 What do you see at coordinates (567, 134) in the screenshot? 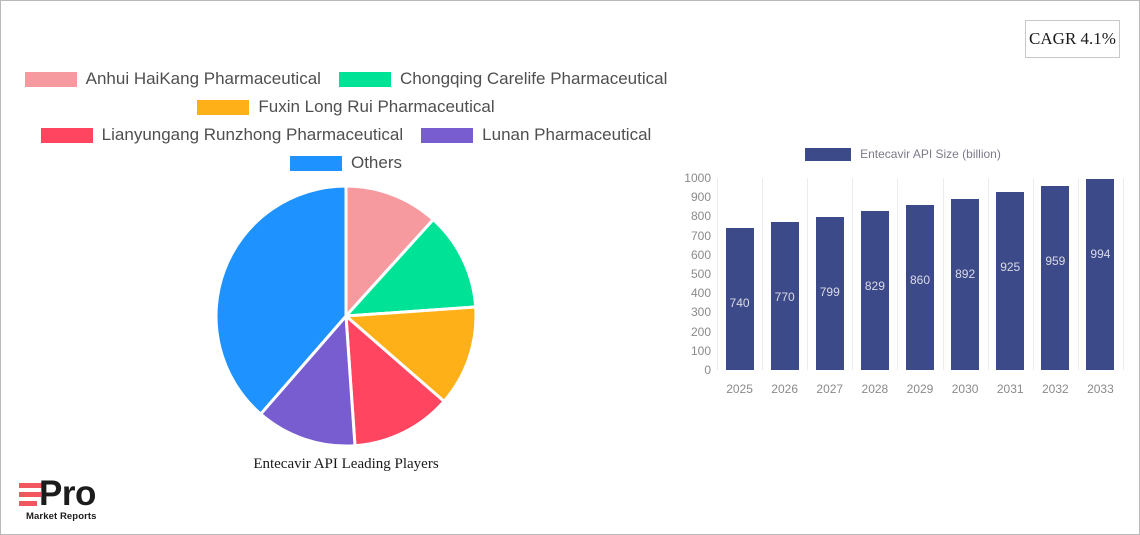
I see `legend-item-label: Lunan Pharmaceutical` at bounding box center [567, 134].